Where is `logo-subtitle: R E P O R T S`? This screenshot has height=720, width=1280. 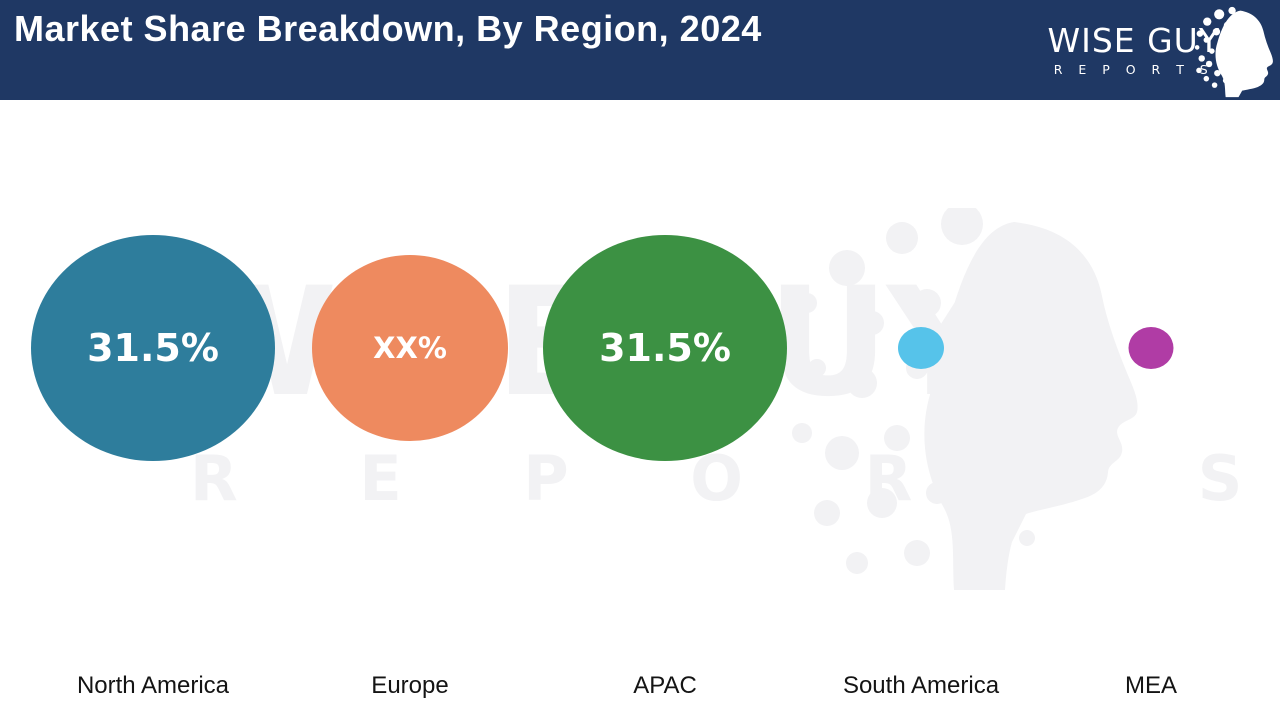 logo-subtitle: R E P O R T S is located at coordinates (1133, 69).